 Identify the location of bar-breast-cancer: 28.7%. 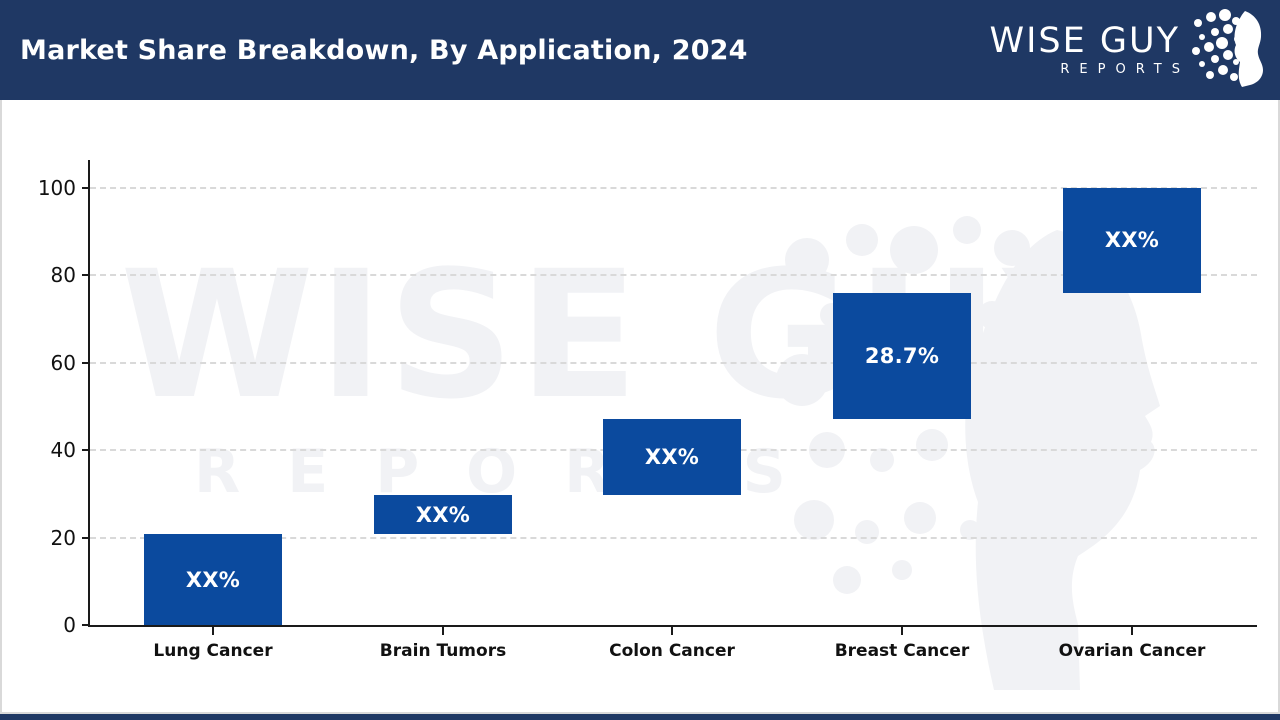
(902, 356).